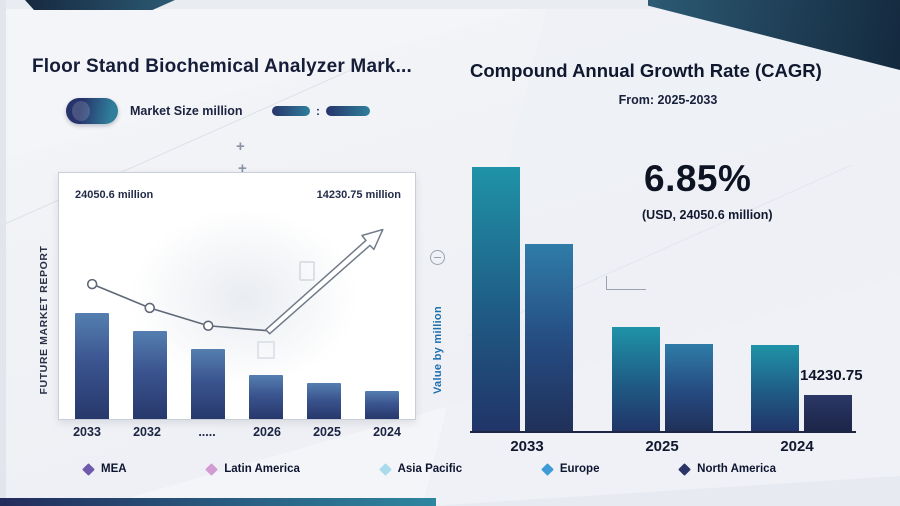  I want to click on legend-item: Asia Pacific, so click(420, 469).